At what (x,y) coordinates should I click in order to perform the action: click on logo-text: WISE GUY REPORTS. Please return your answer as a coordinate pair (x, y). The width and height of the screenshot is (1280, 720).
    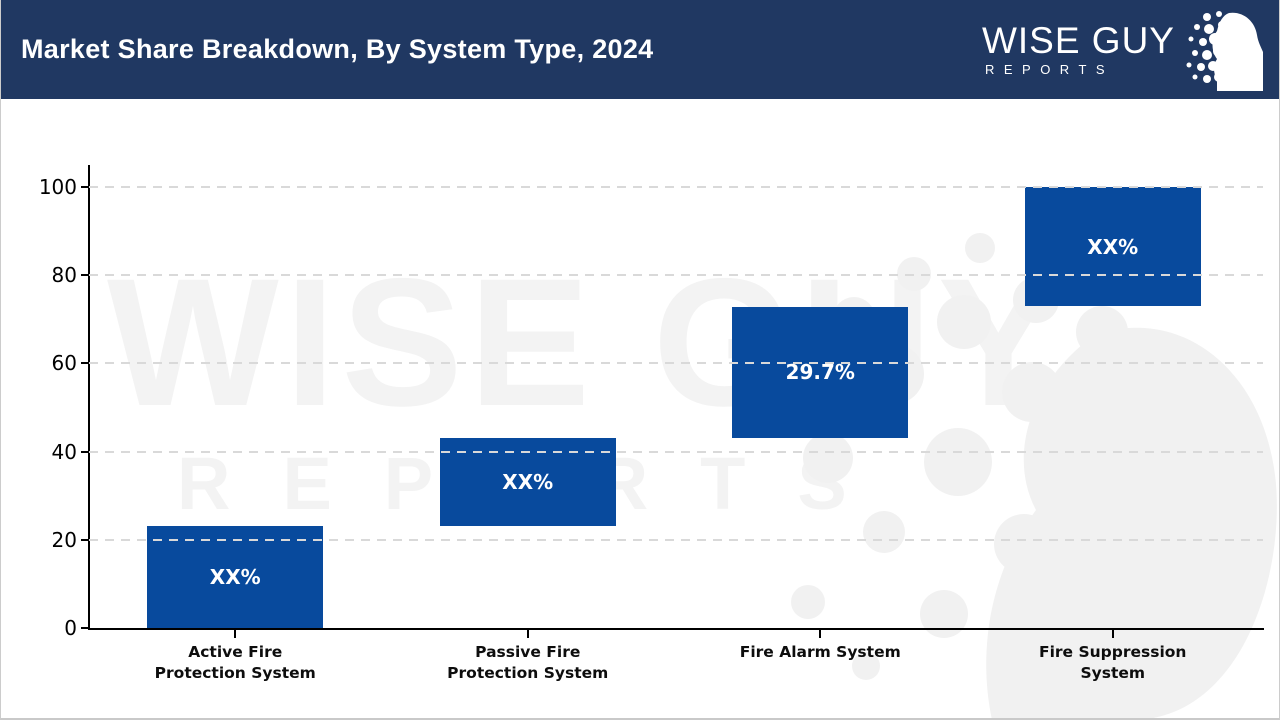
    Looking at the image, I should click on (1078, 49).